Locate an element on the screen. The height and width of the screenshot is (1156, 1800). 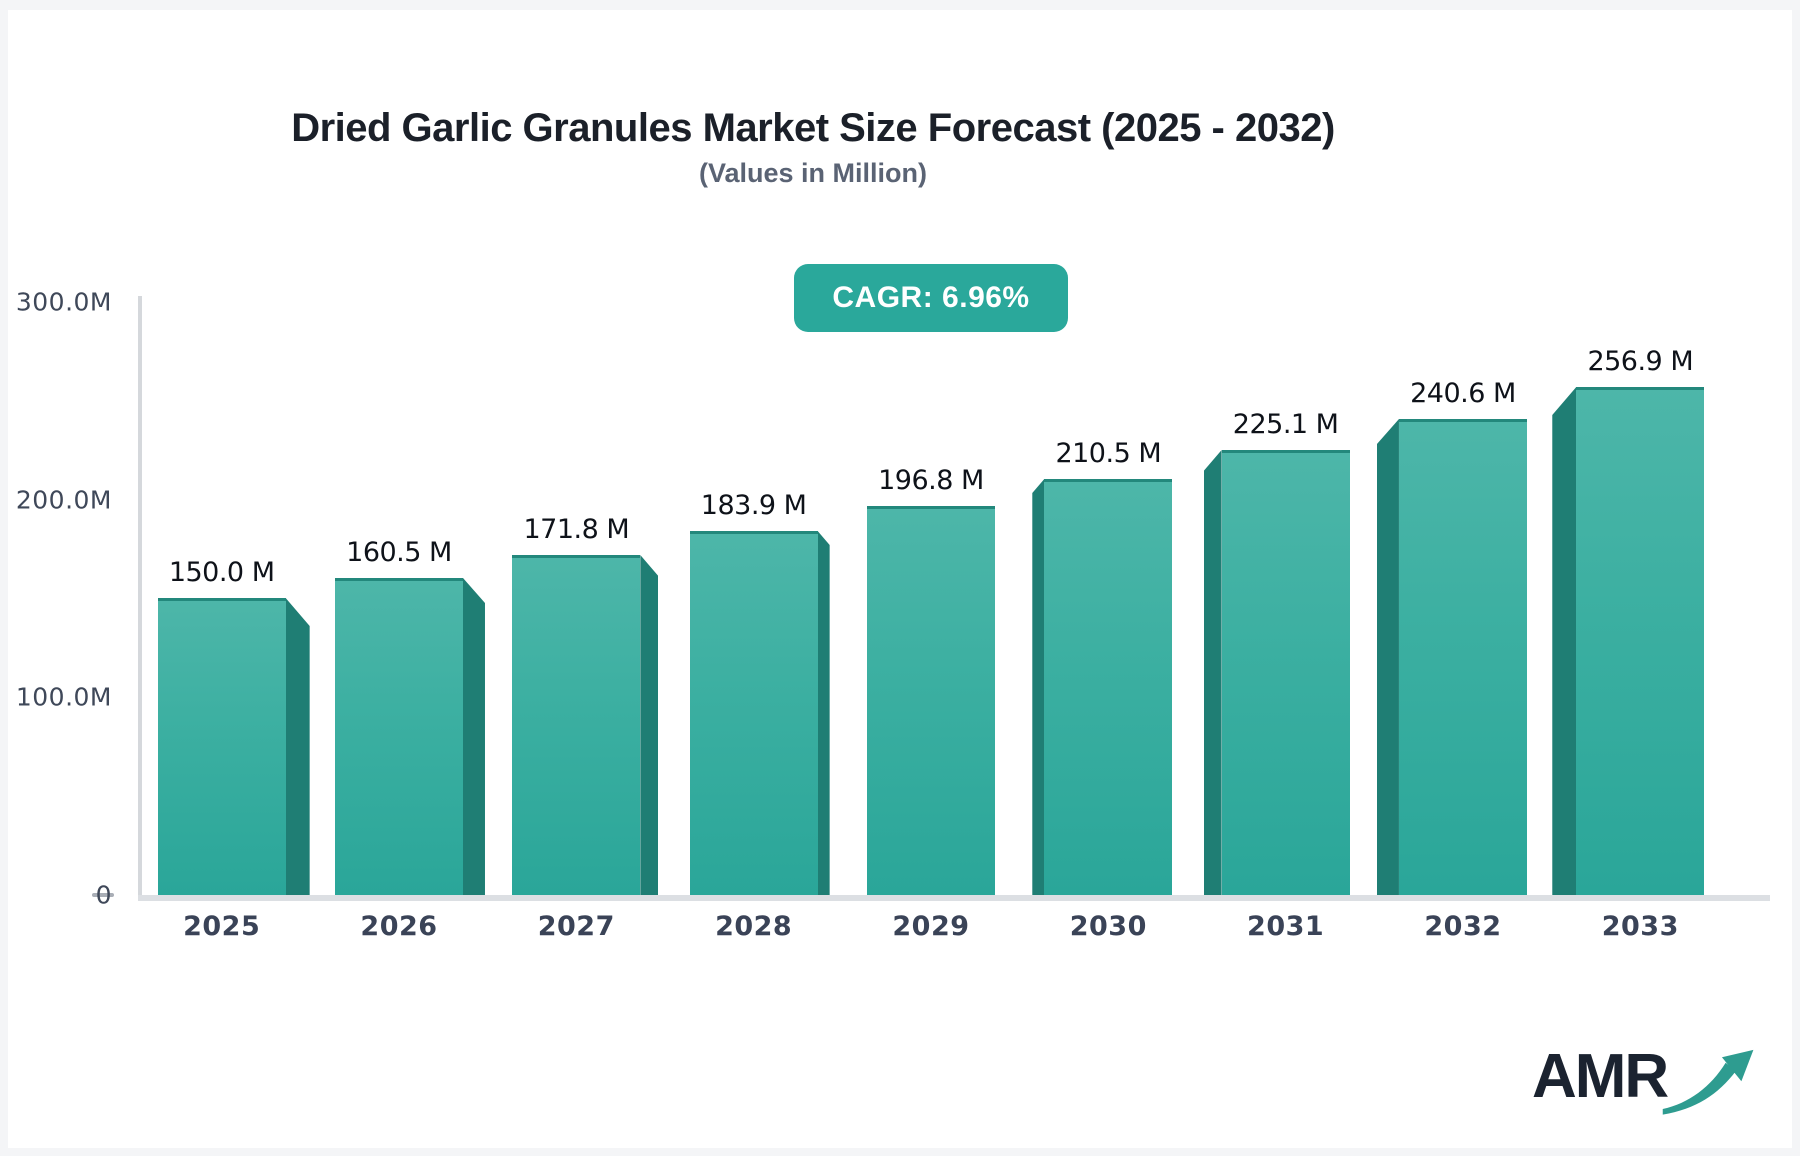
x-axis-baseline is located at coordinates (954, 898).